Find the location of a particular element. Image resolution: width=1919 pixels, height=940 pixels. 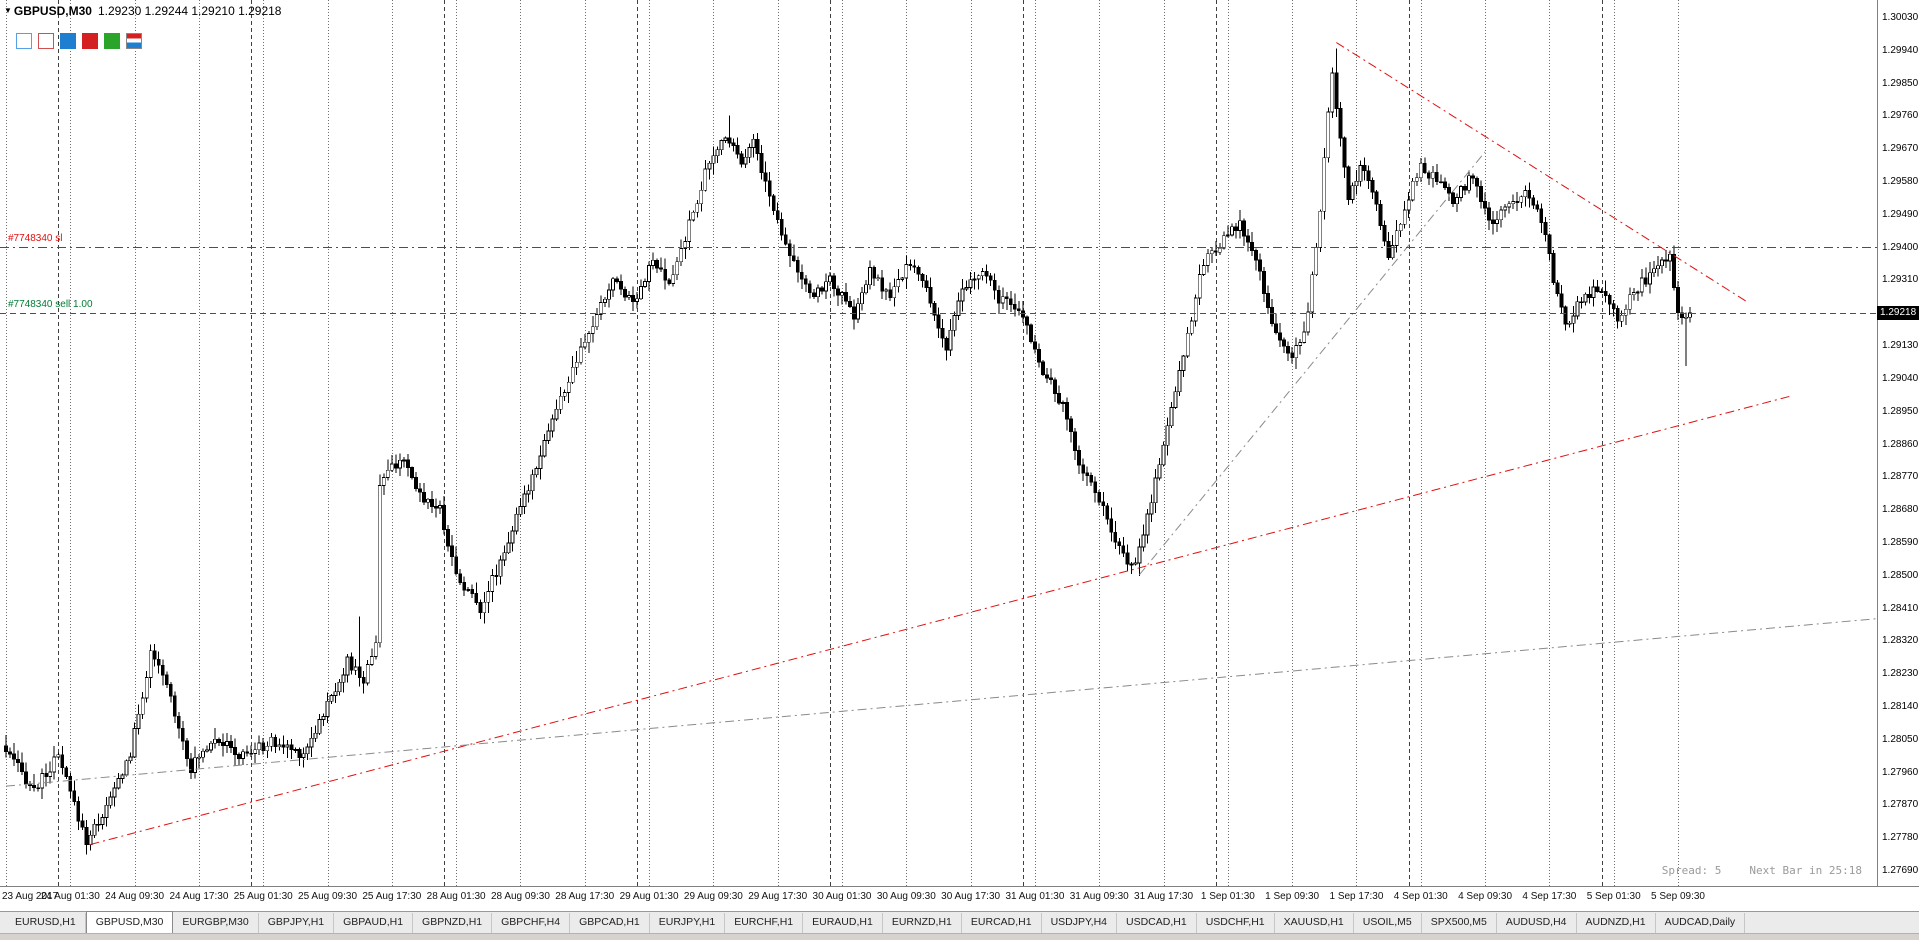

chart-tab-usoil-m5: USOIL,M5 is located at coordinates (1388, 923).